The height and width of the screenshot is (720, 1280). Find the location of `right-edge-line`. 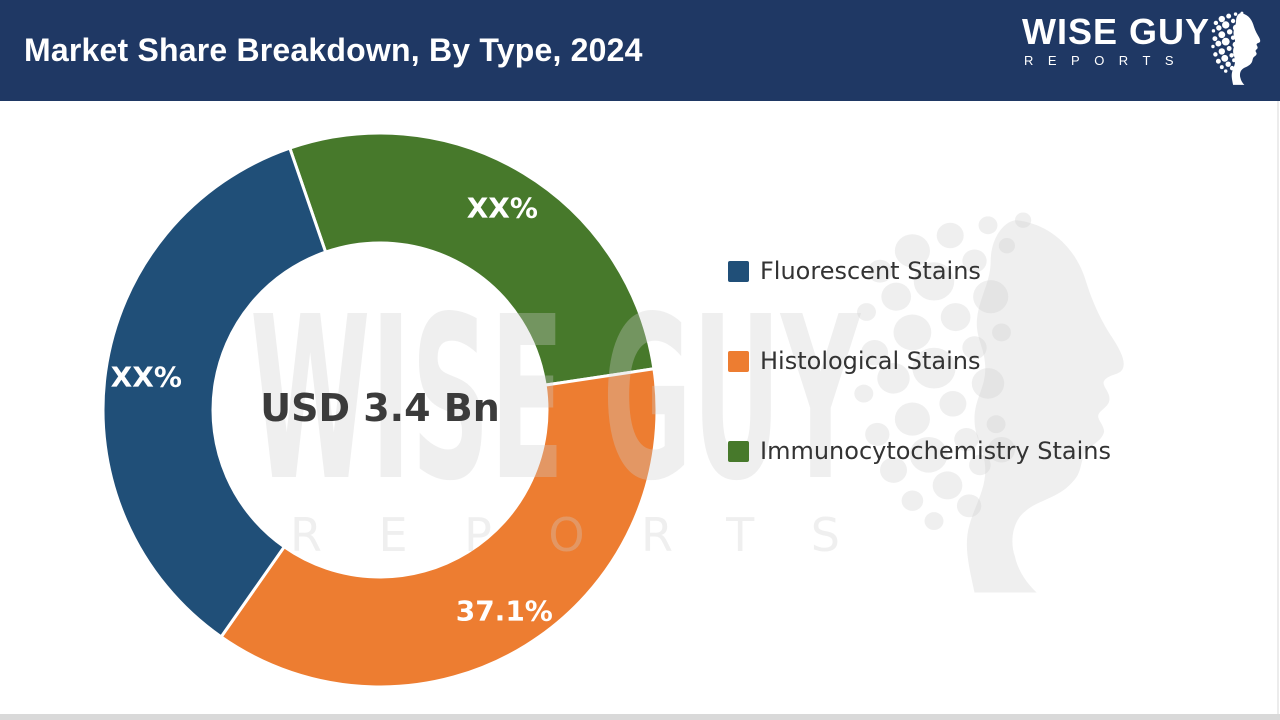

right-edge-line is located at coordinates (1278, 407).